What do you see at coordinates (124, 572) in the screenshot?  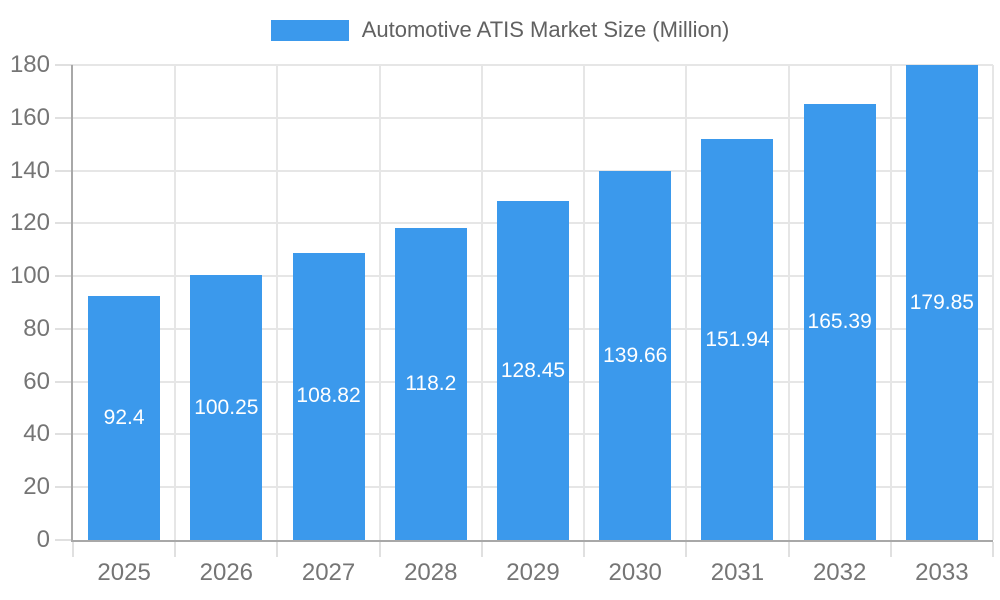 I see `x-tick-label: 2025` at bounding box center [124, 572].